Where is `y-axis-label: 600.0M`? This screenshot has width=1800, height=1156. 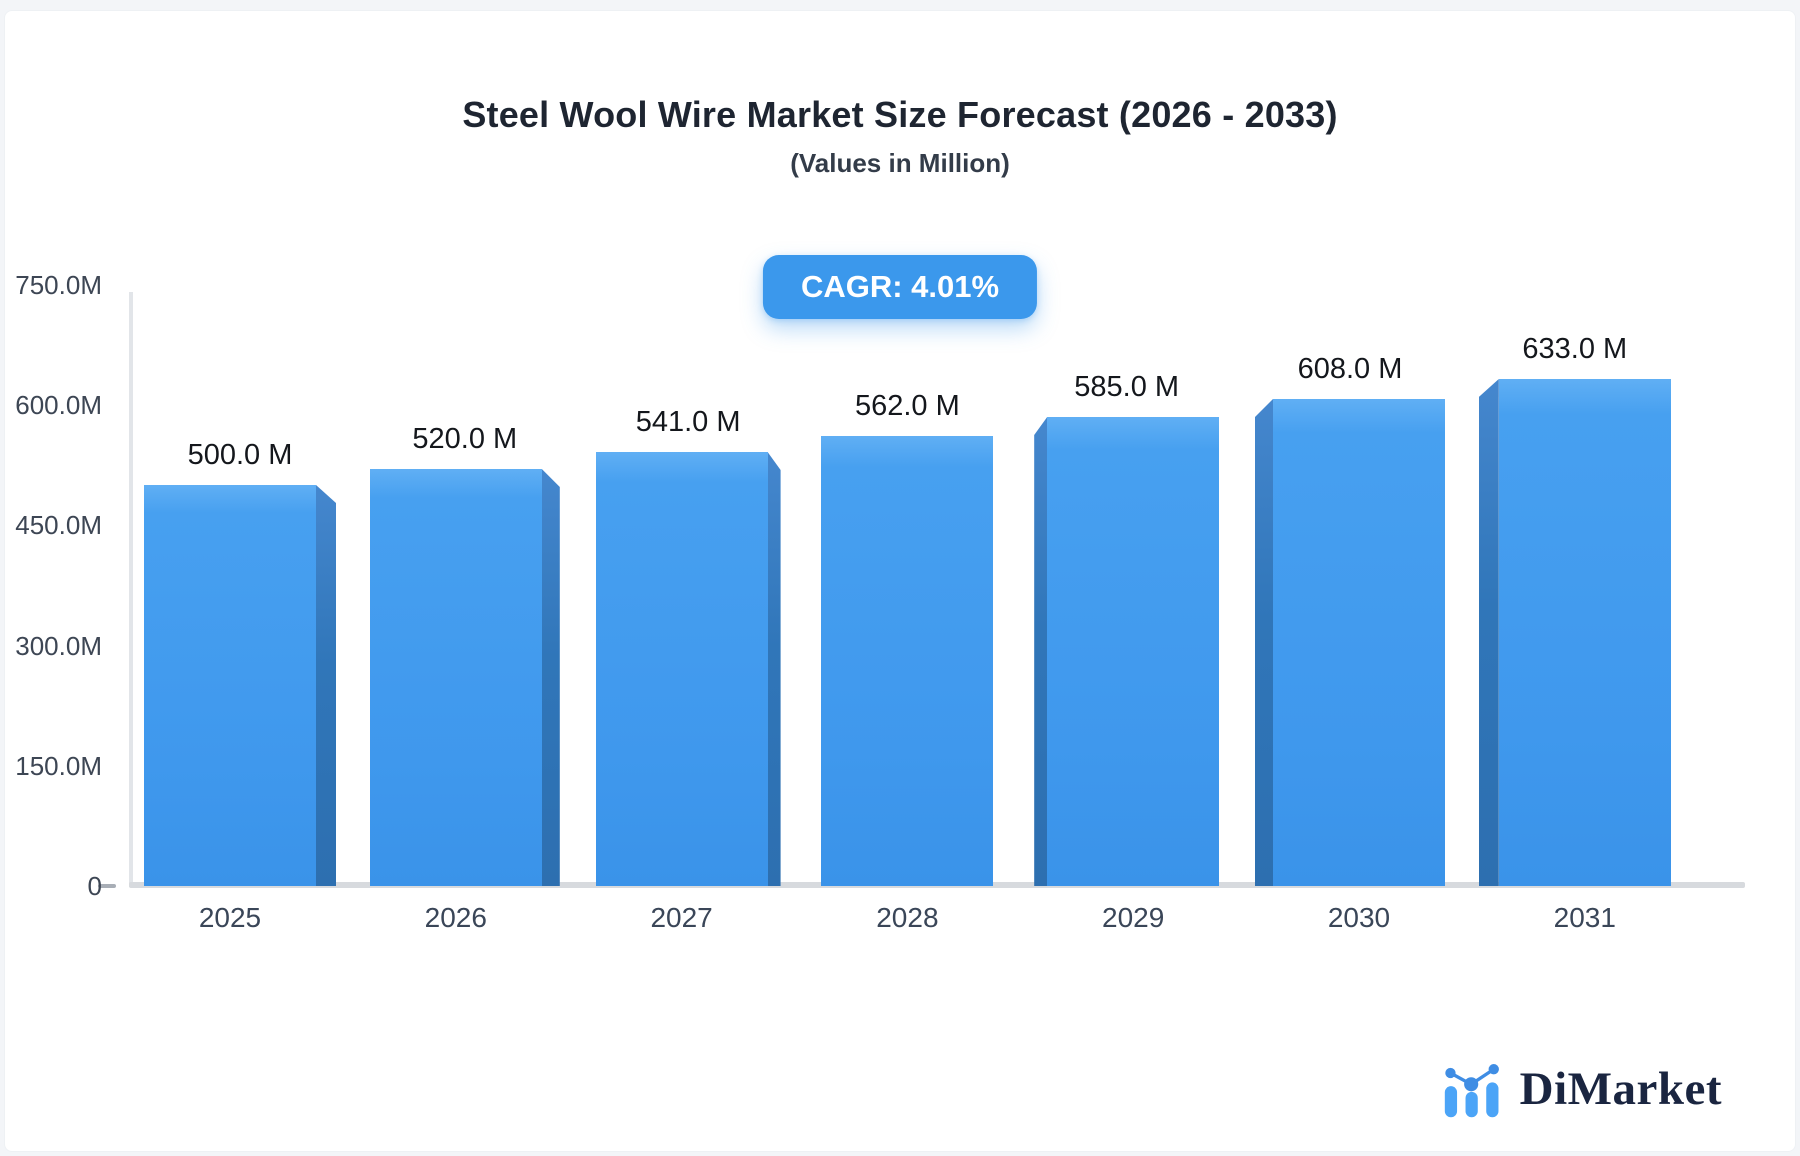
y-axis-label: 600.0M is located at coordinates (58, 405).